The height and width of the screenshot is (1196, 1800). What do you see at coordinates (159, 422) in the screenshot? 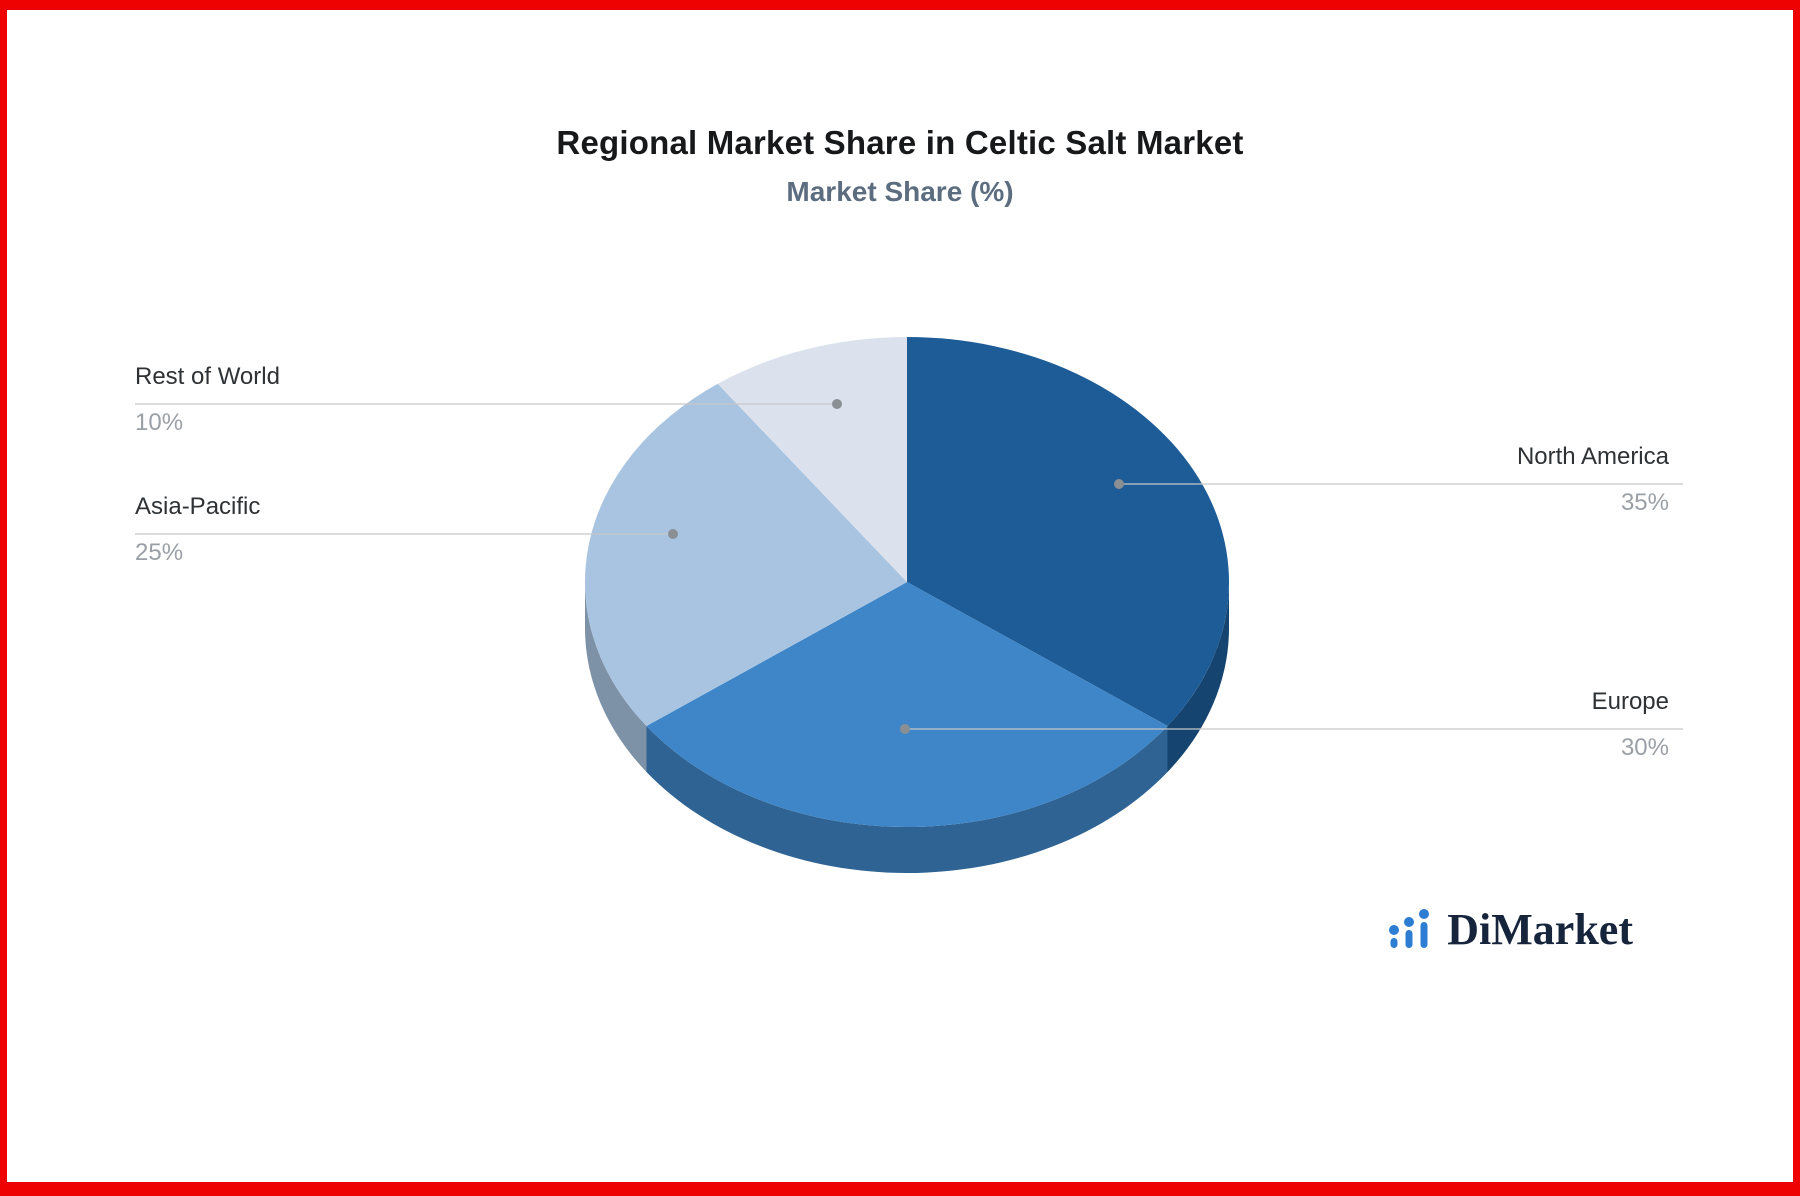
I see `slice-value: 10%` at bounding box center [159, 422].